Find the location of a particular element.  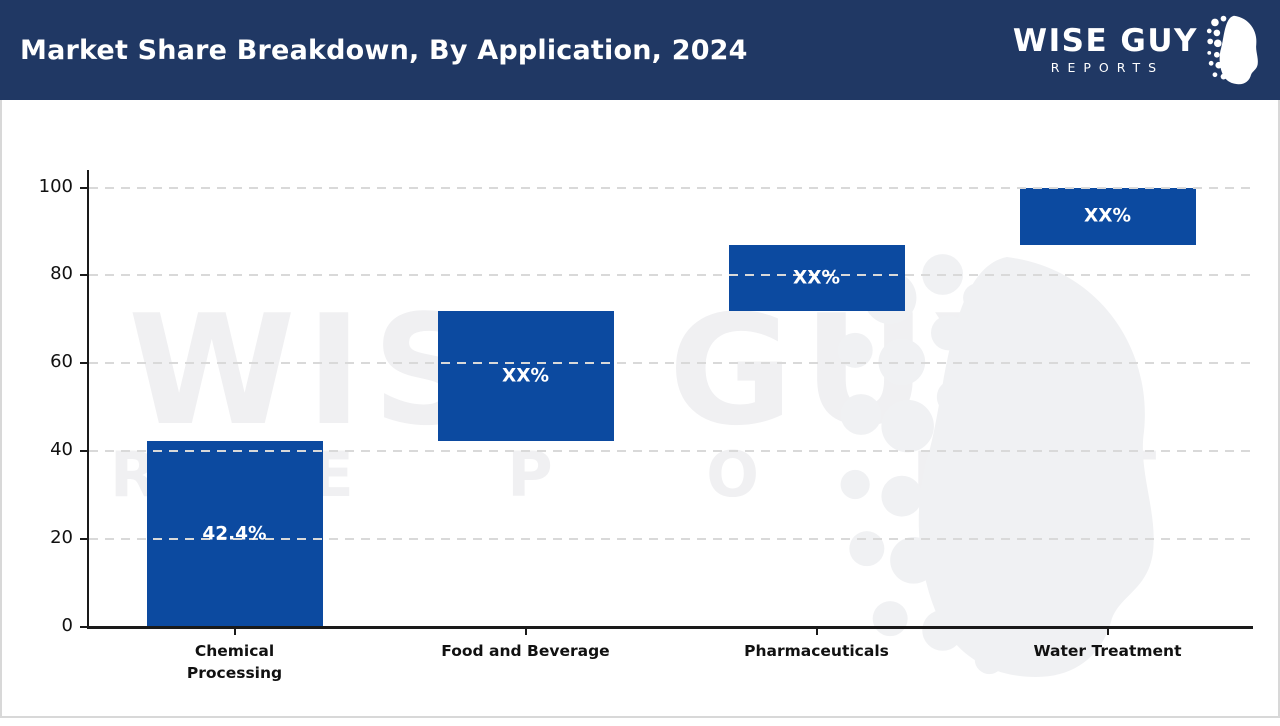

x-category-label: Water Treatment is located at coordinates (1107, 651).